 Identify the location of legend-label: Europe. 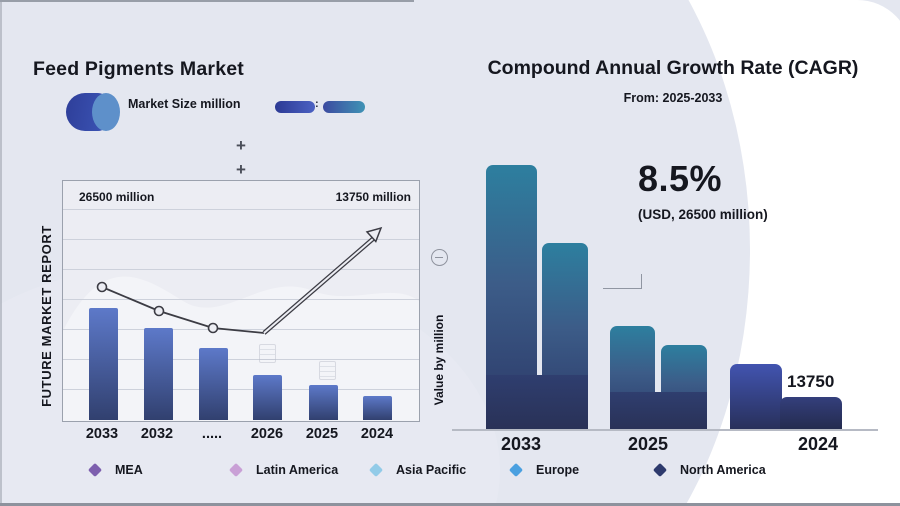
(558, 470).